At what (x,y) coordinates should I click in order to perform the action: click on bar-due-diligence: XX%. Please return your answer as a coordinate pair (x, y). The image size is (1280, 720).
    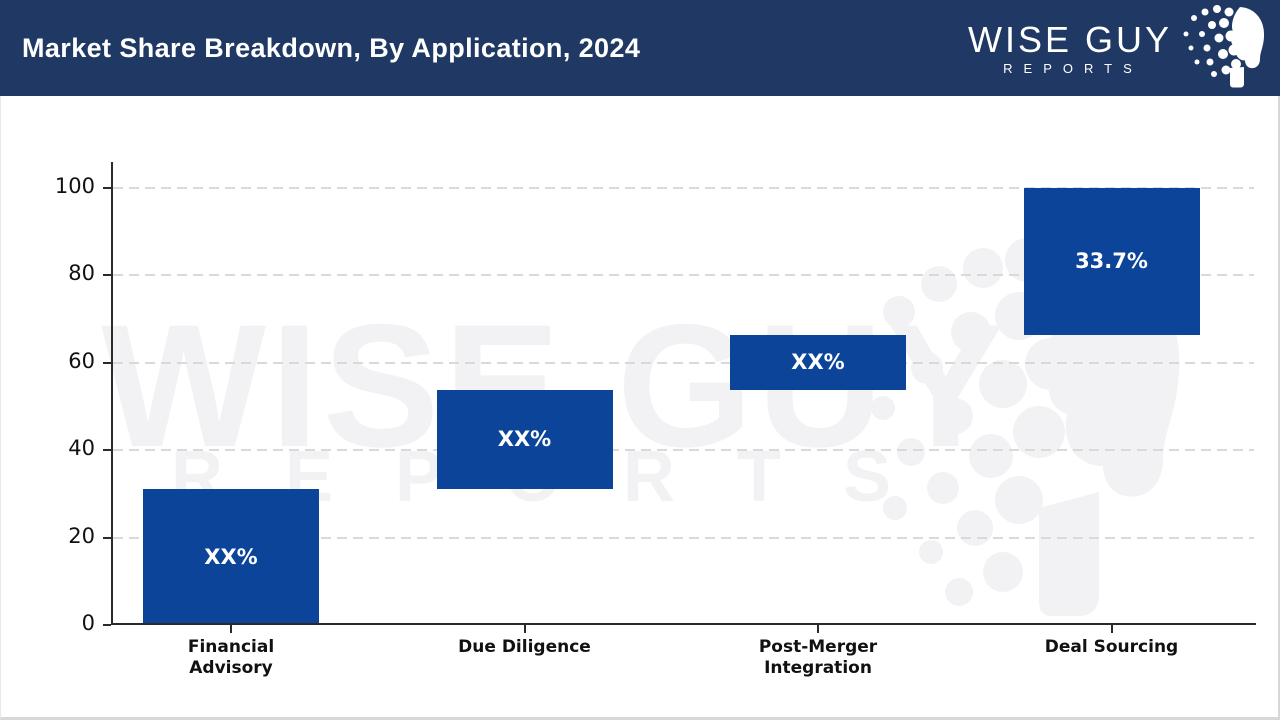
    Looking at the image, I should click on (524, 439).